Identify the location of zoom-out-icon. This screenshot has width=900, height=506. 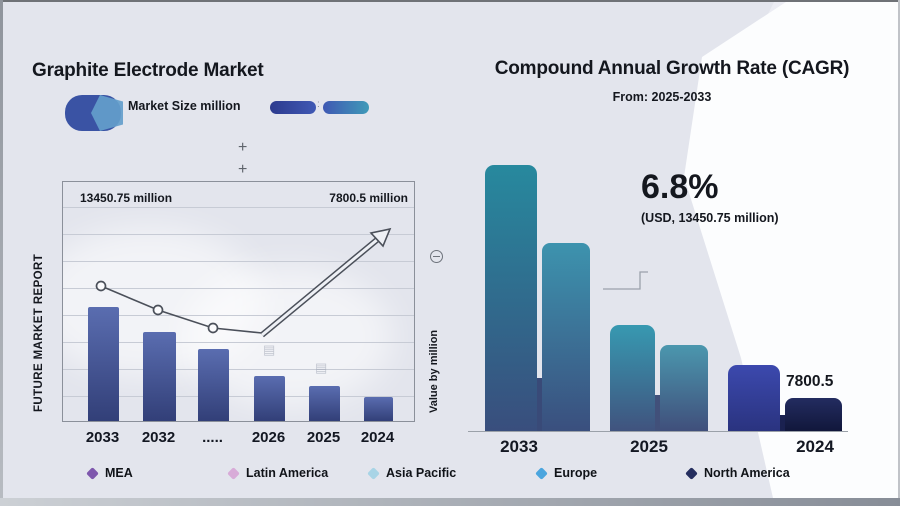
(436, 256).